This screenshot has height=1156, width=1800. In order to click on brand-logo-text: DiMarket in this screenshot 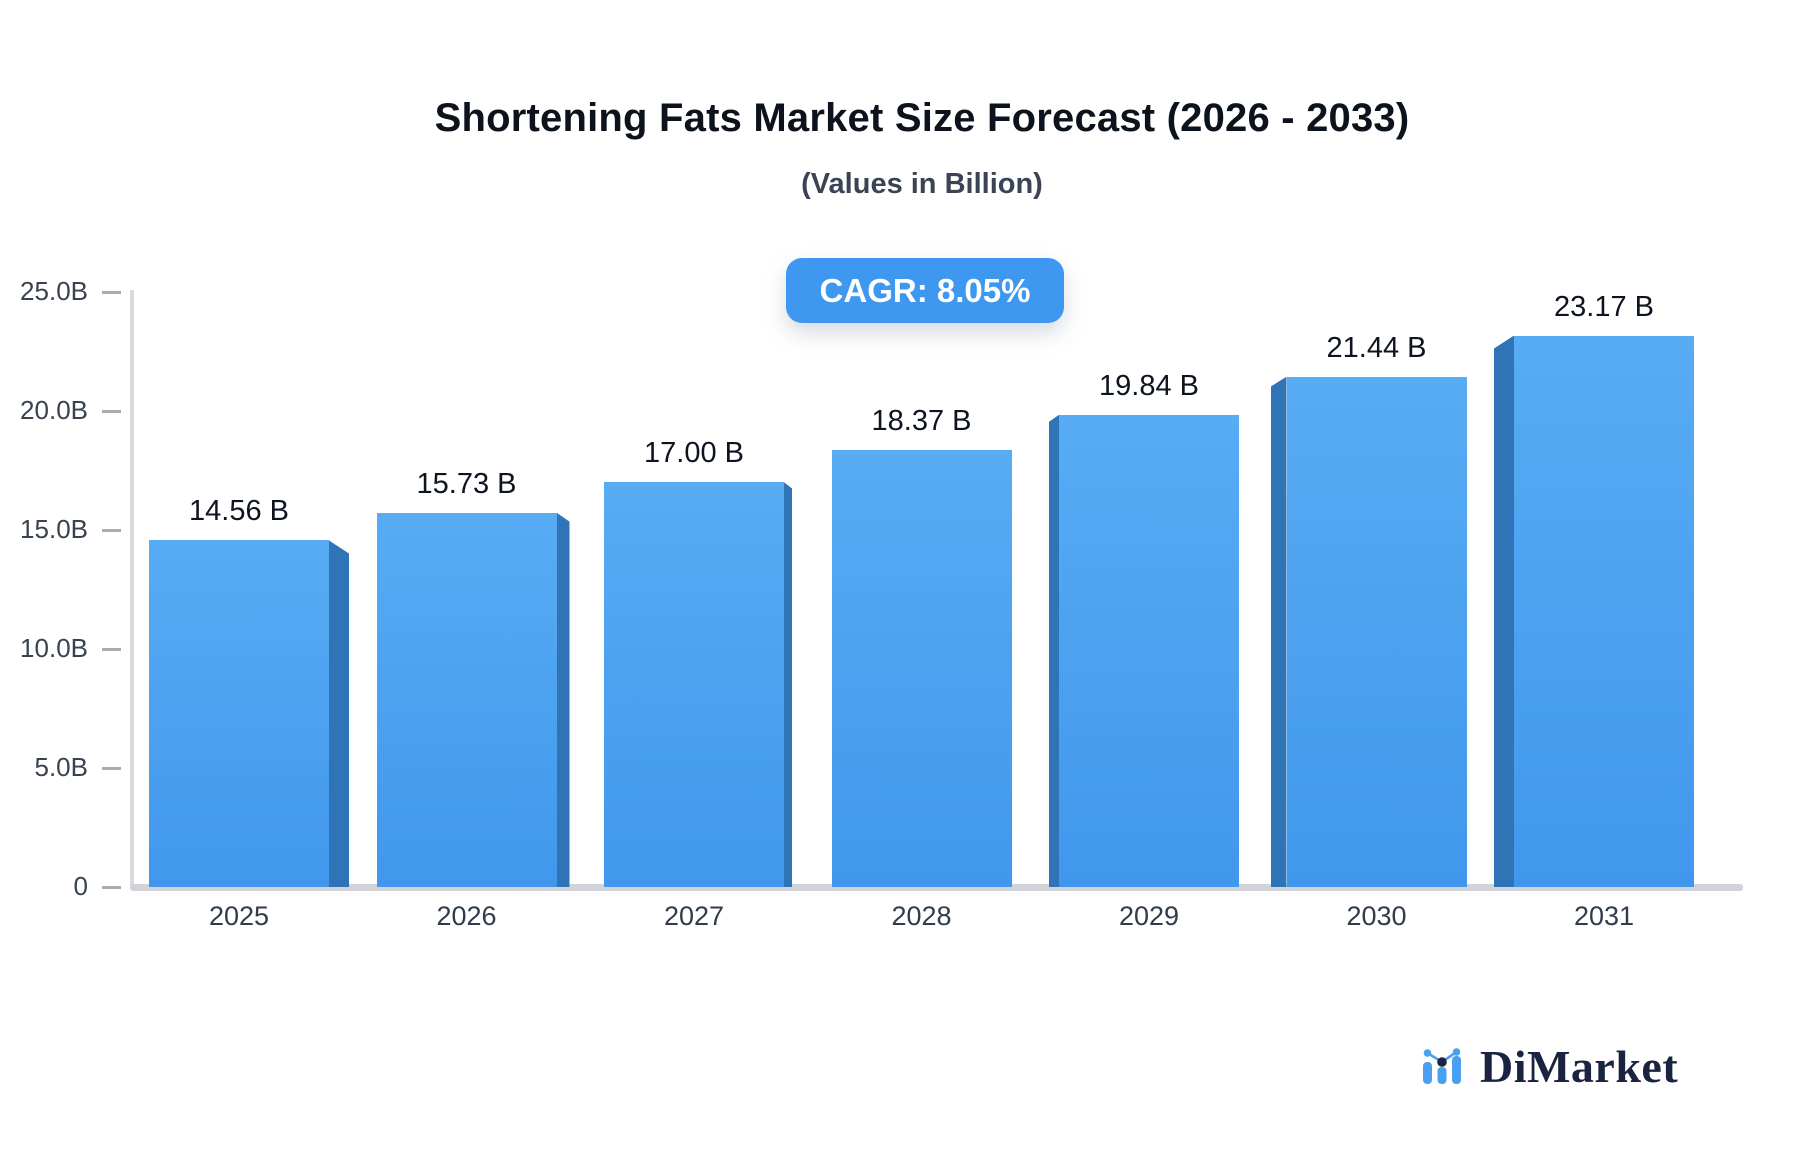, I will do `click(1579, 1066)`.